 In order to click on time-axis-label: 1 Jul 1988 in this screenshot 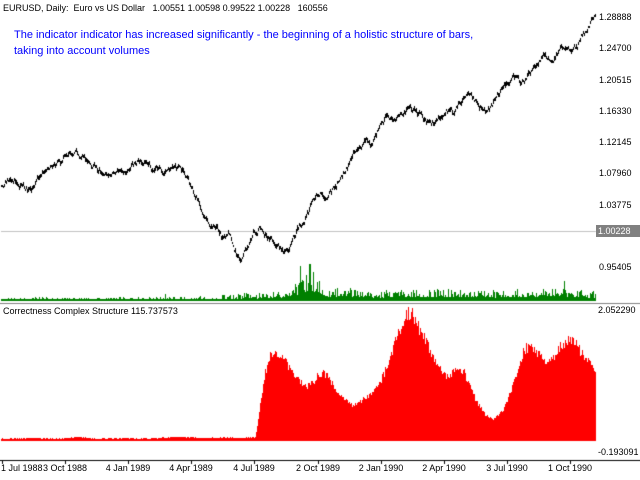, I will do `click(22, 468)`.